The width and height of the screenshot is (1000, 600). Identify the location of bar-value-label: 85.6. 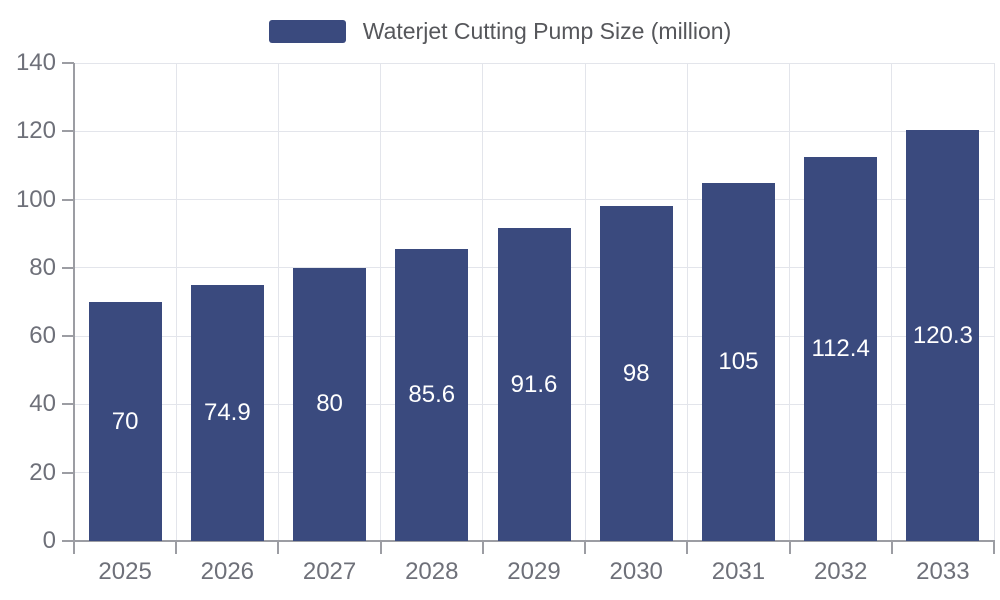
(432, 394).